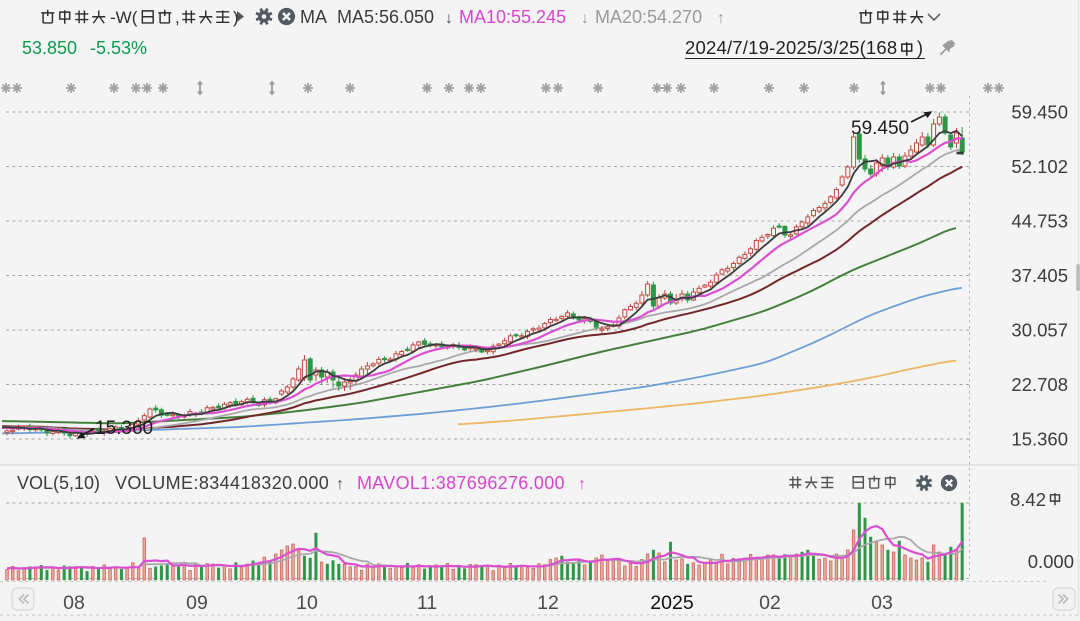  What do you see at coordinates (307, 603) in the screenshot?
I see `svg-text: 10` at bounding box center [307, 603].